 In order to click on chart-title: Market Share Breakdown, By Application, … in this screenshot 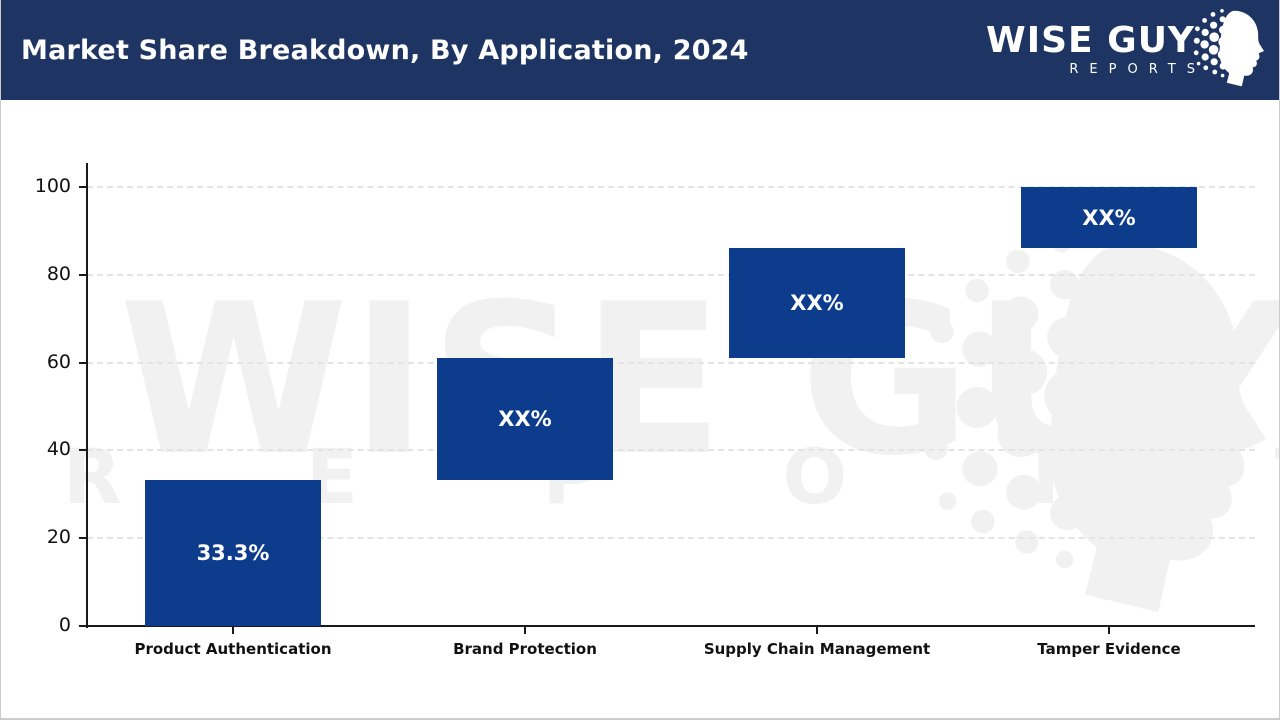, I will do `click(385, 50)`.